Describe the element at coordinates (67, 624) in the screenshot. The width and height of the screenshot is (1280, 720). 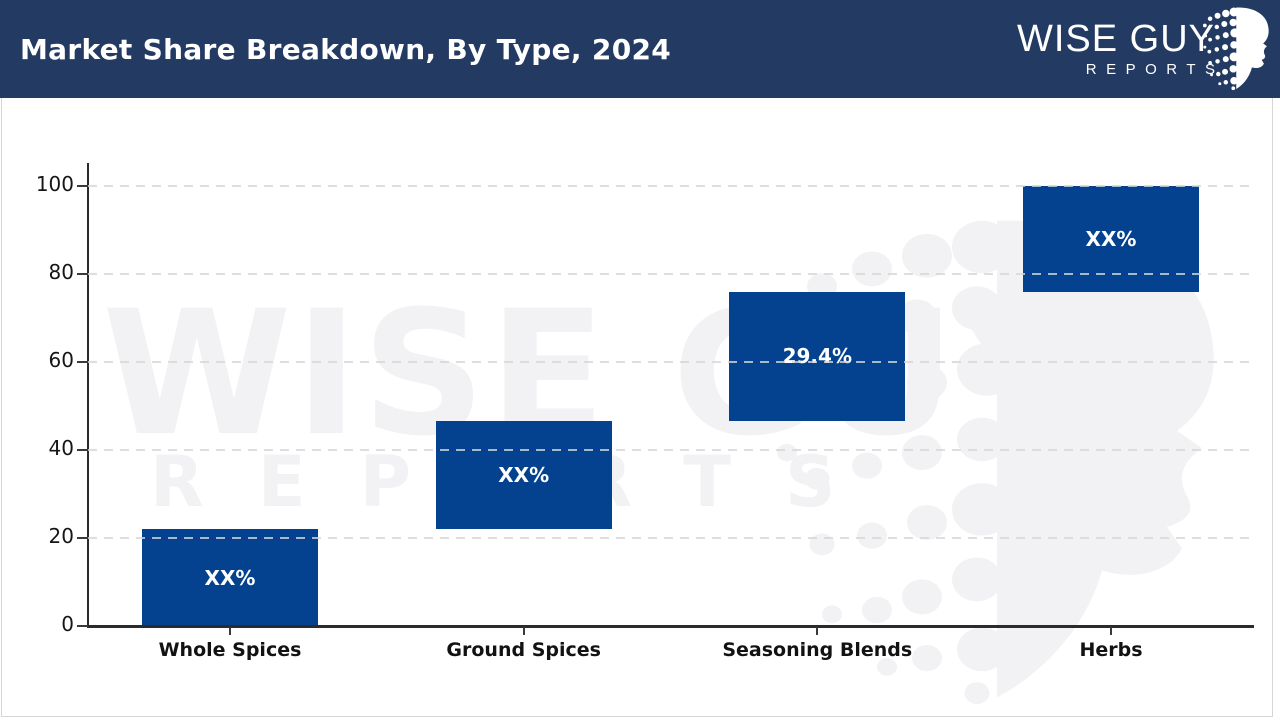
I see `y-tick-label: 0` at that location.